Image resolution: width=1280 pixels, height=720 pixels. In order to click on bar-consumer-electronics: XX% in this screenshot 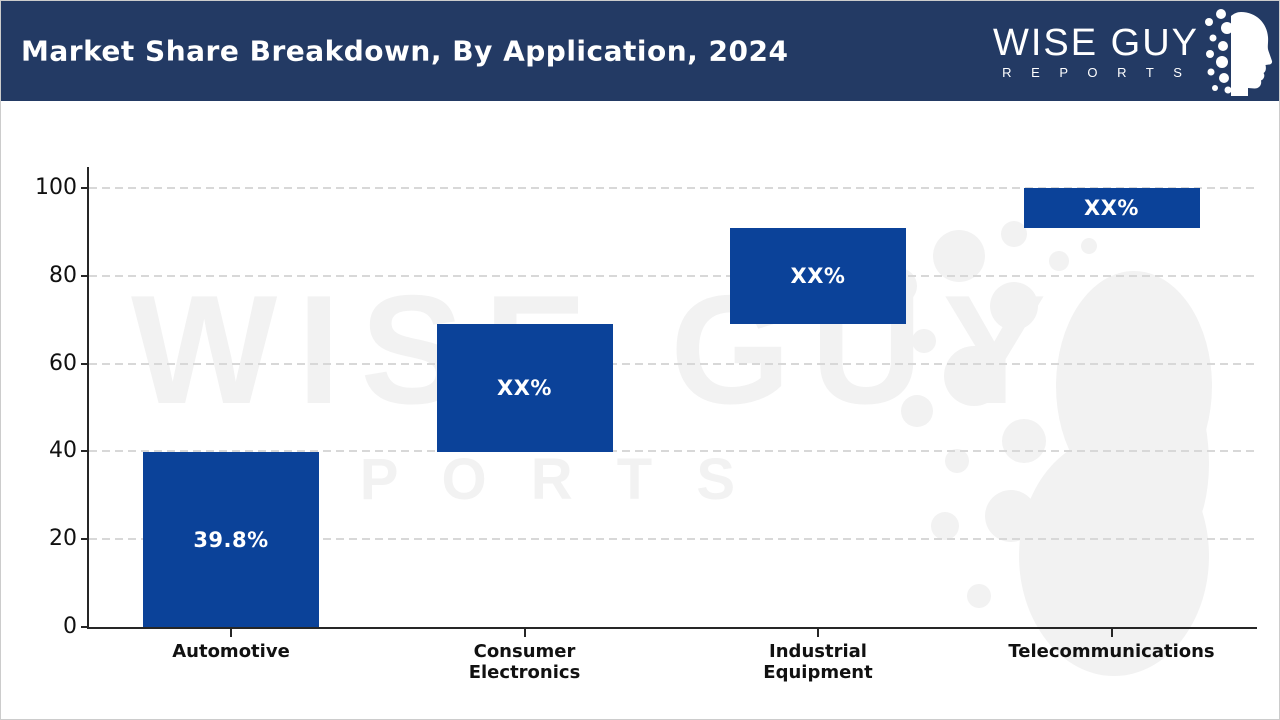, I will do `click(524, 388)`.